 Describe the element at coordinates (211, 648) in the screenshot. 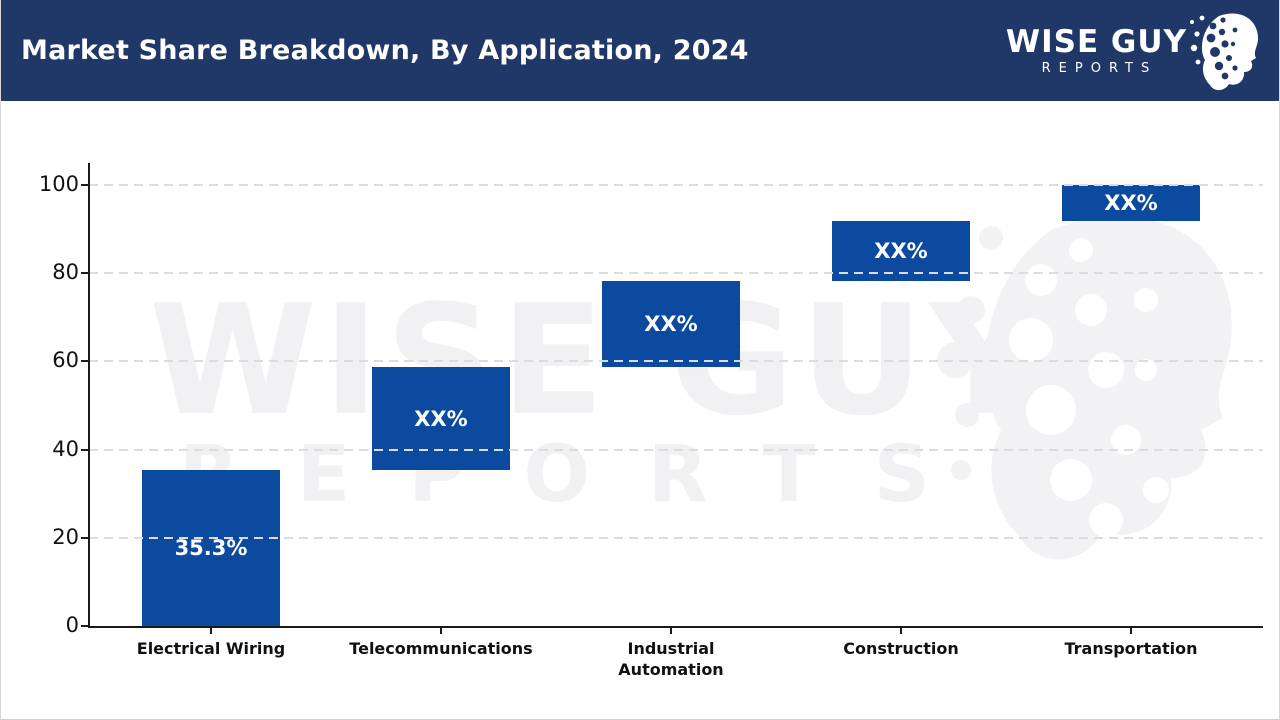

I see `x-tick-label: Electrical Wiring` at that location.